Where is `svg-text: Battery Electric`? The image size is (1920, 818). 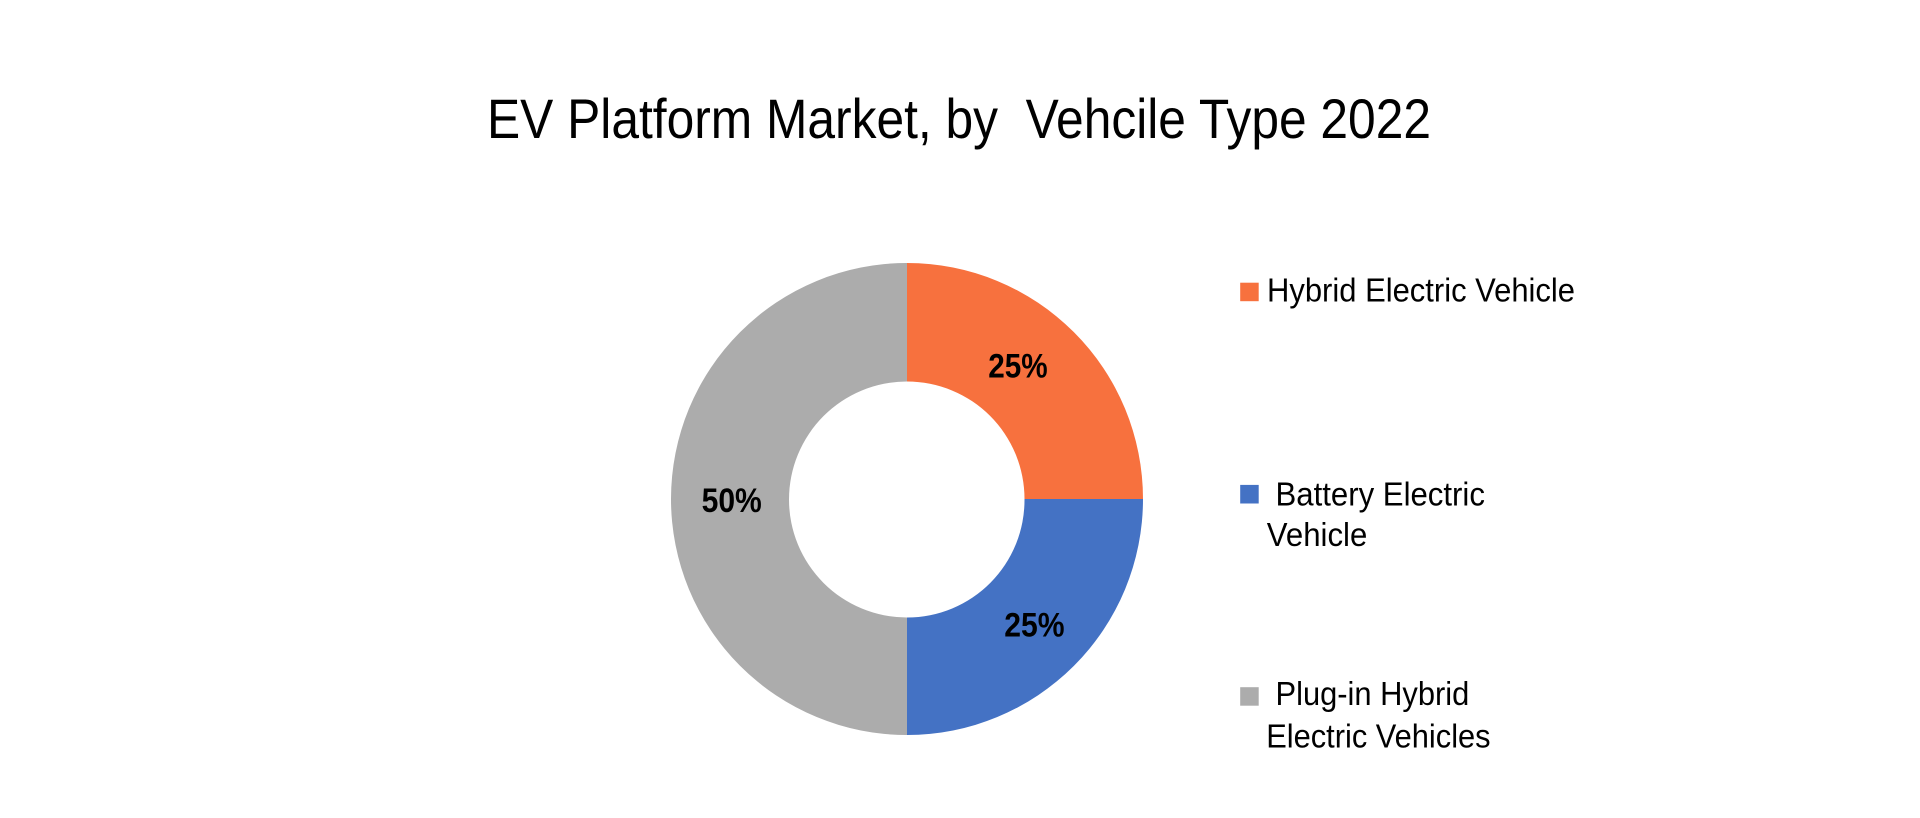
svg-text: Battery Electric is located at coordinates (1380, 494).